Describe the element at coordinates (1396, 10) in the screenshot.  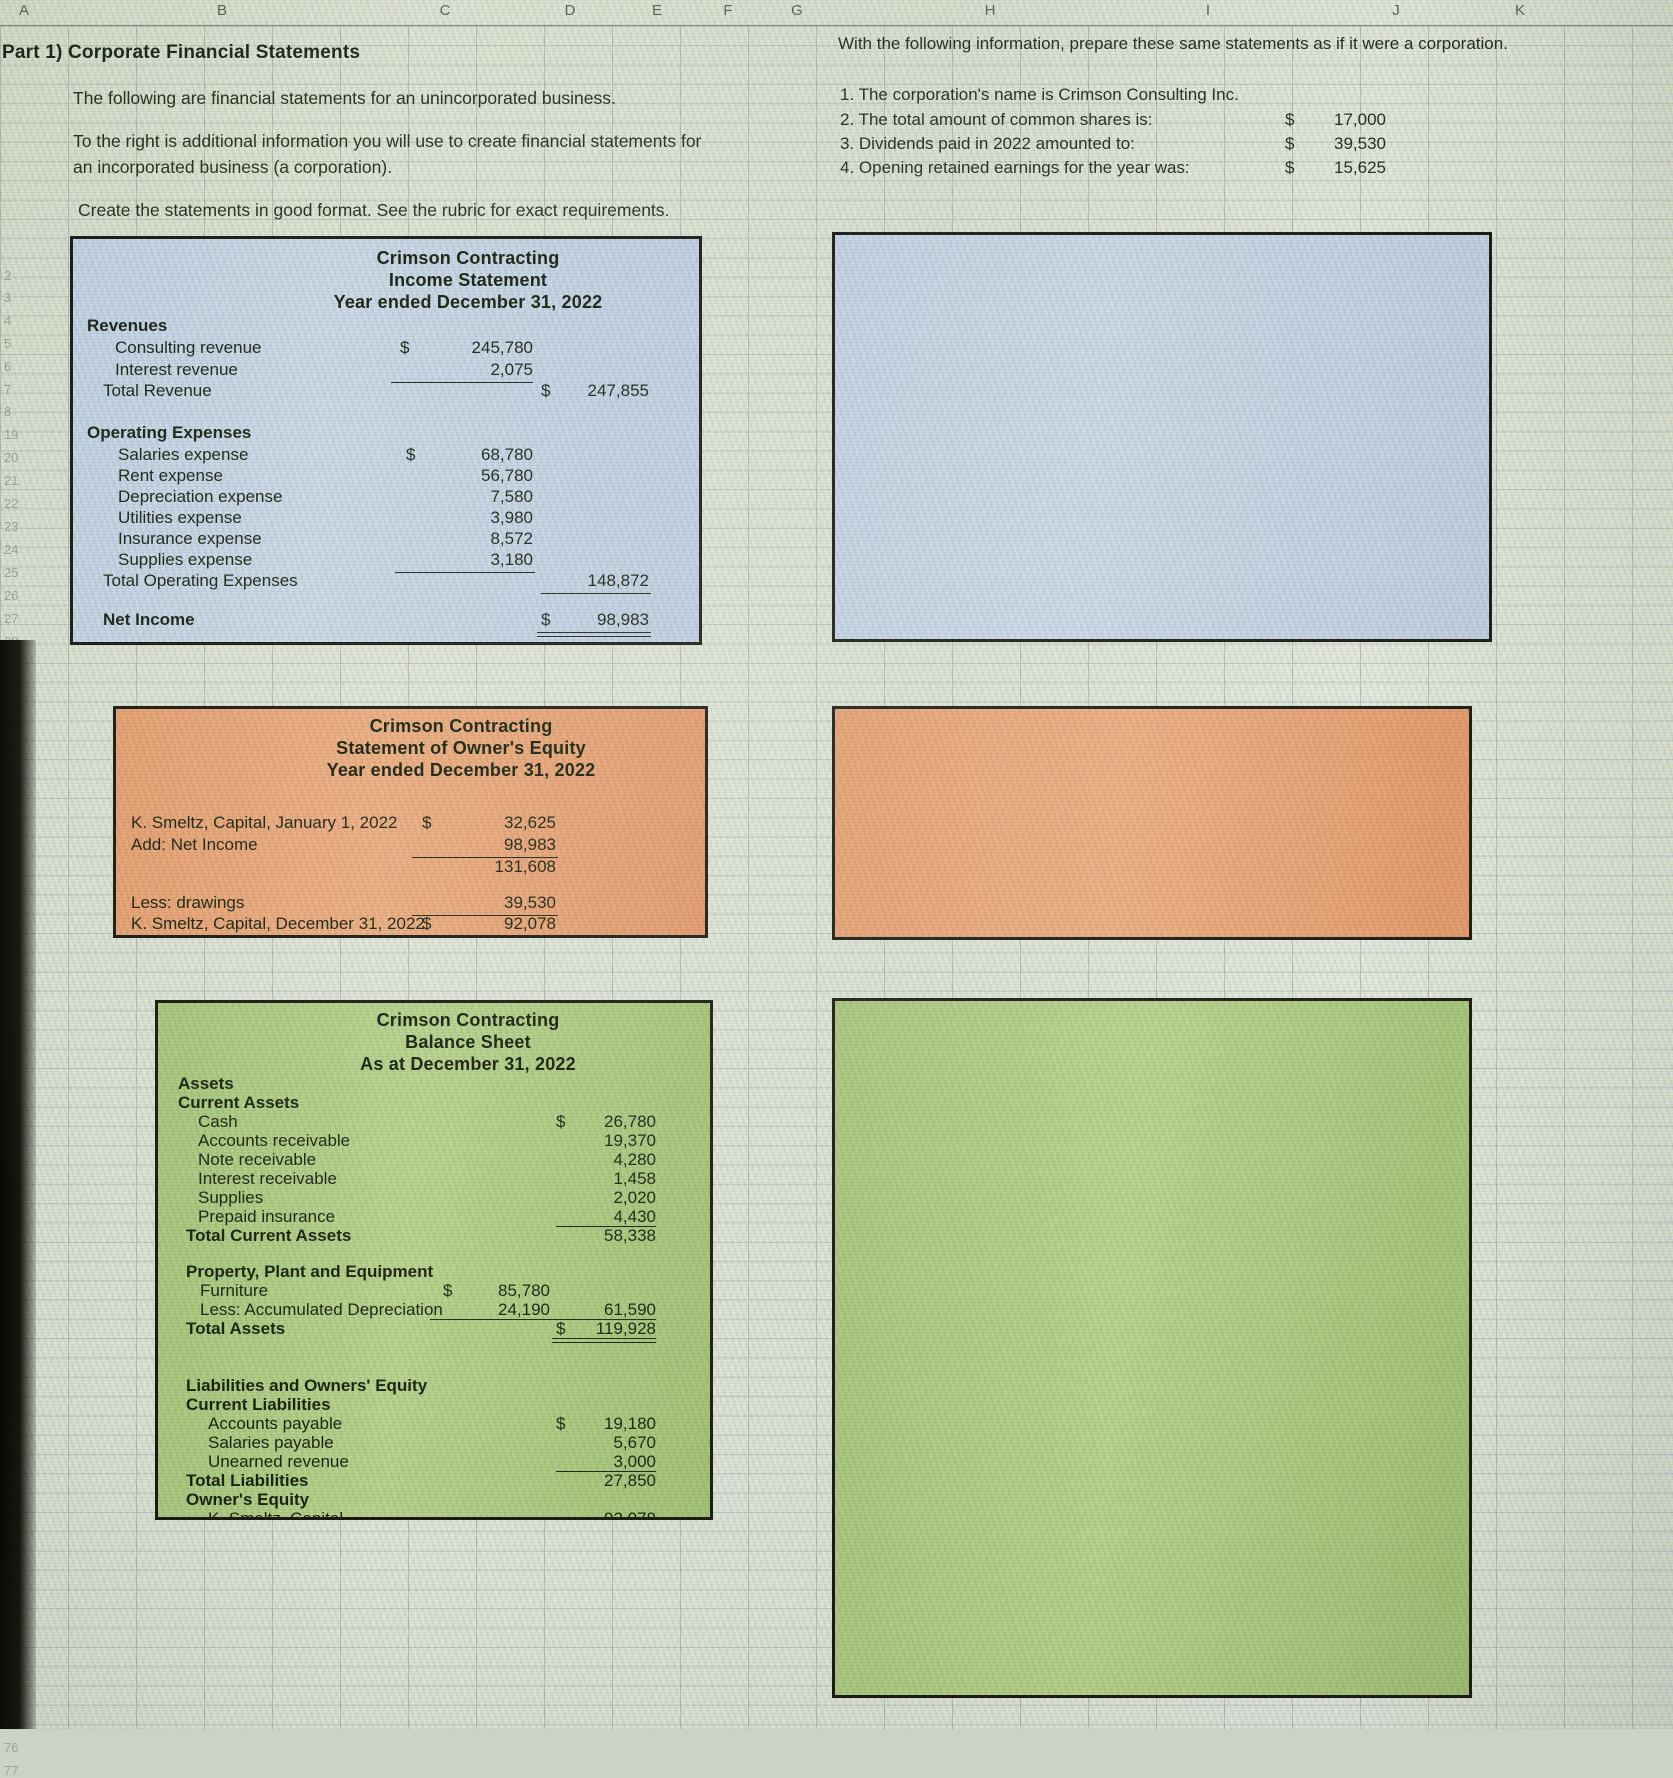
I see `column-header-j: J` at that location.